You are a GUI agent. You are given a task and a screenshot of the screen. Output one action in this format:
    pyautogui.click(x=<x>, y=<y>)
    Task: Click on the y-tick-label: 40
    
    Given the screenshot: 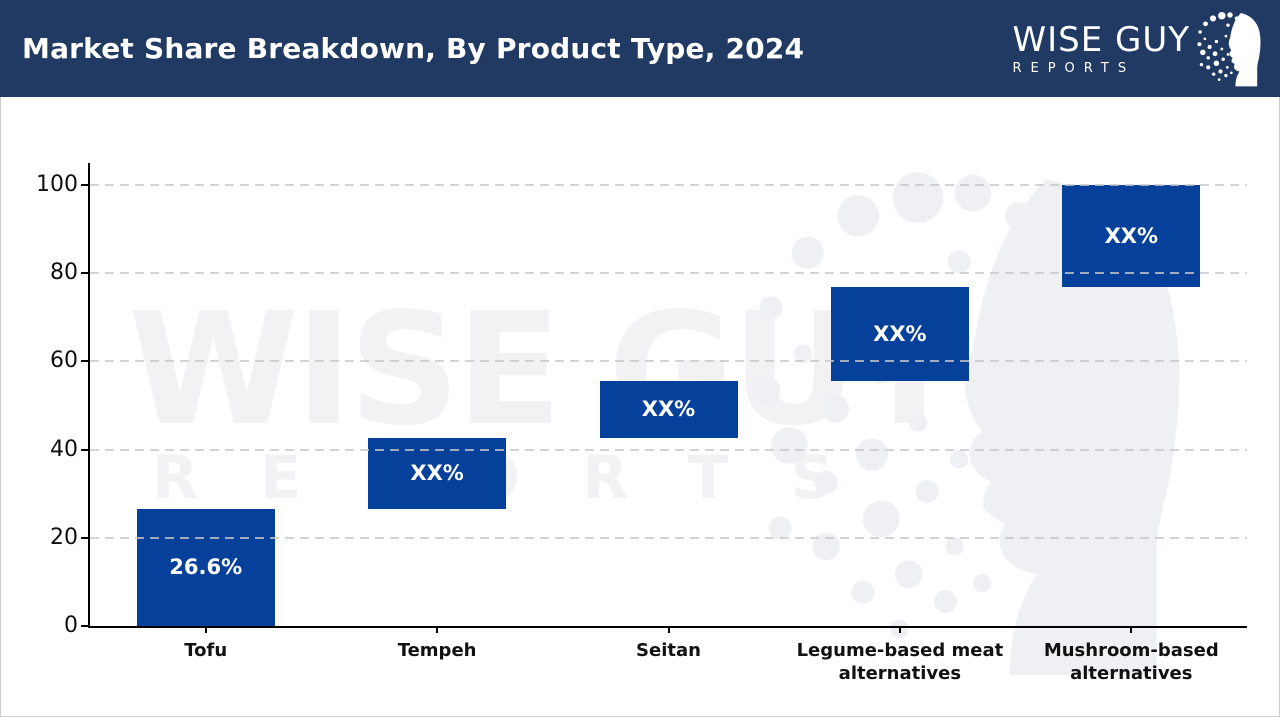 What is the action you would take?
    pyautogui.click(x=64, y=449)
    